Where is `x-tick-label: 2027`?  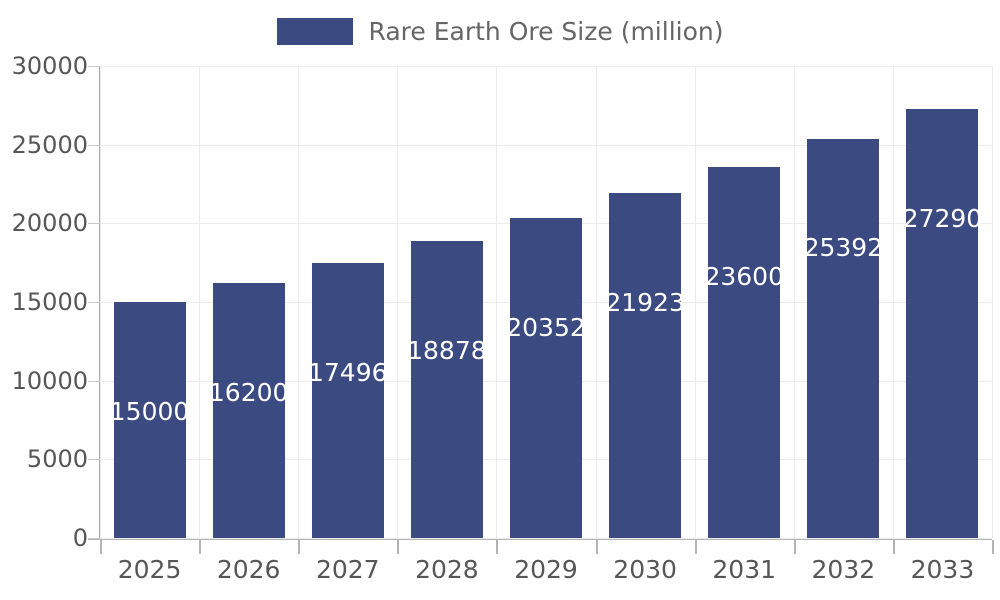
x-tick-label: 2027 is located at coordinates (347, 569).